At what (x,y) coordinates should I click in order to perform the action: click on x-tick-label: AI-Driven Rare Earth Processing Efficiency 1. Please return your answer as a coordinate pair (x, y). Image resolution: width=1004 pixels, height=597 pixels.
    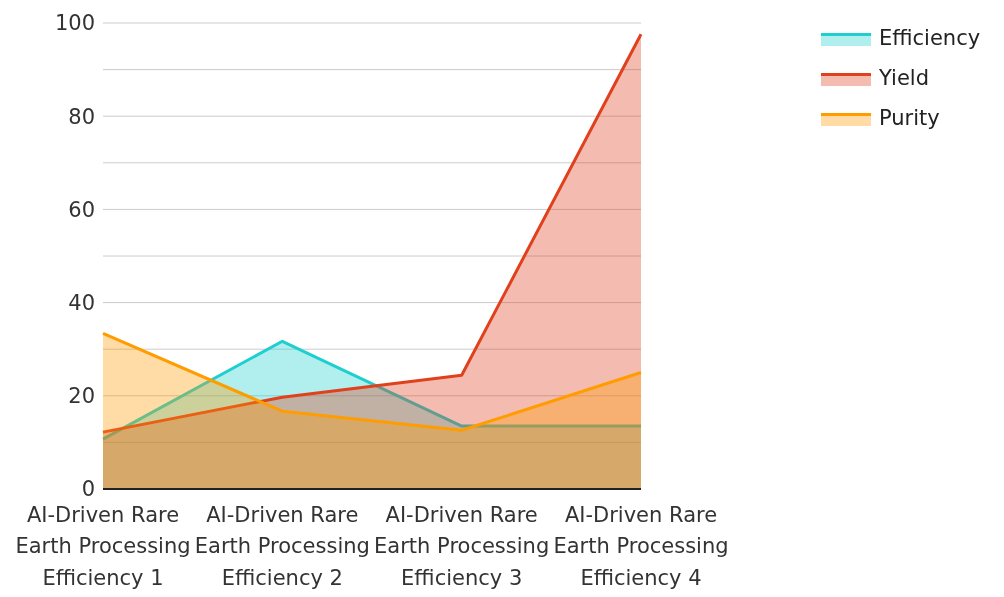
    Looking at the image, I should click on (103, 546).